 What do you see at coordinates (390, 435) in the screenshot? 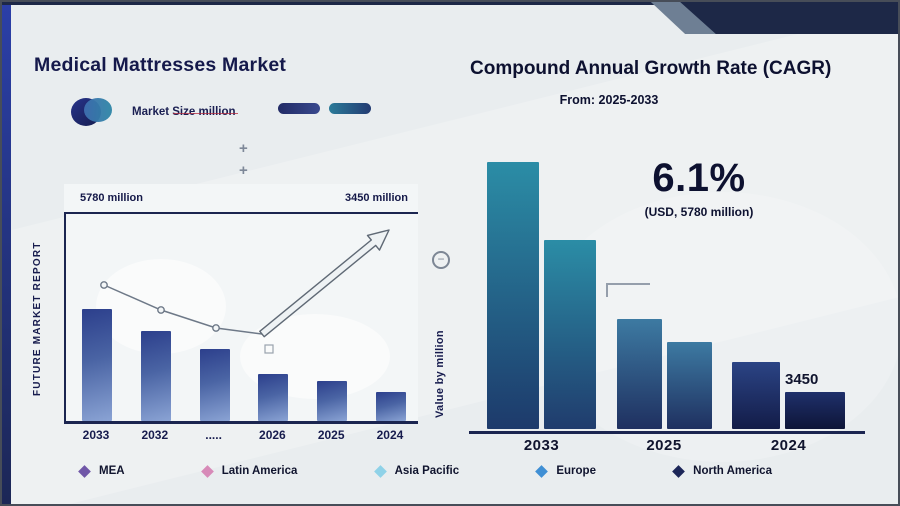
I see `left-x-label: 2024` at bounding box center [390, 435].